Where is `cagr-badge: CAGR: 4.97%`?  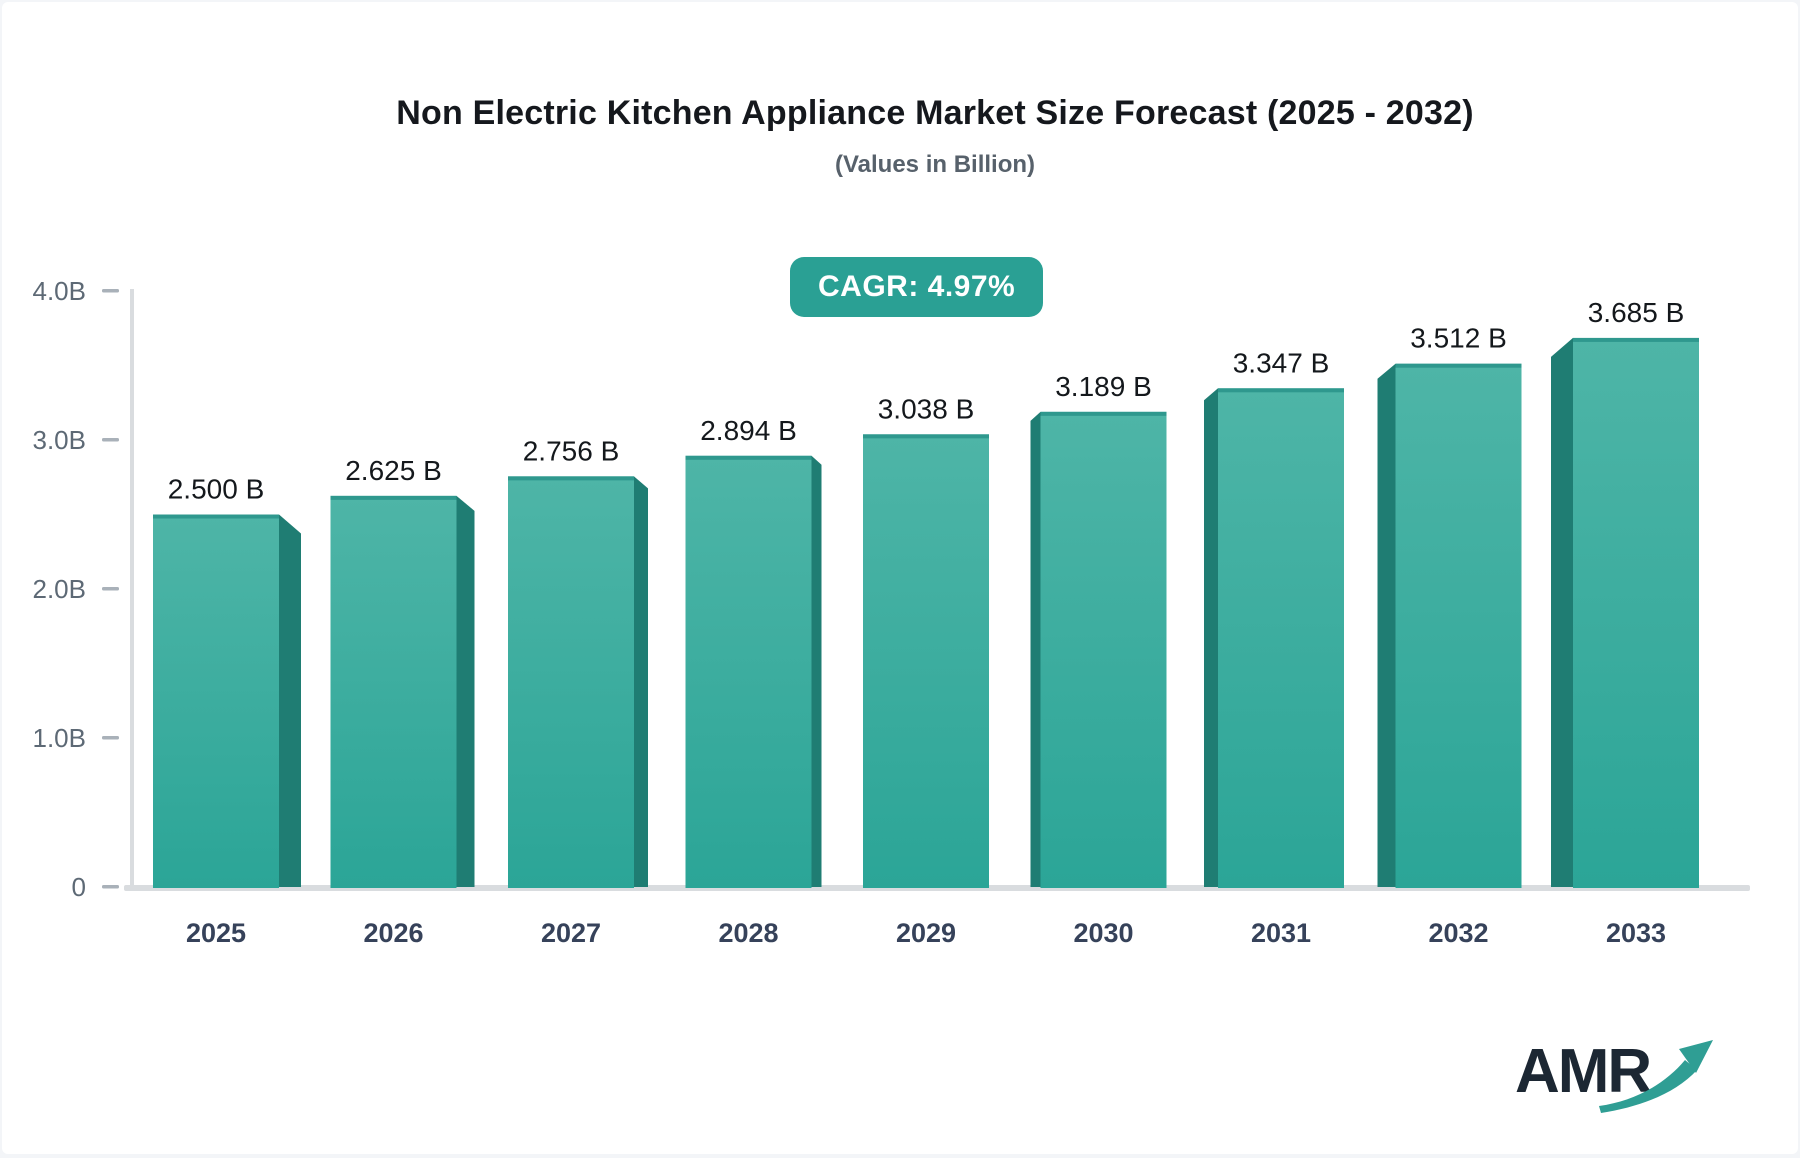 cagr-badge: CAGR: 4.97% is located at coordinates (917, 287).